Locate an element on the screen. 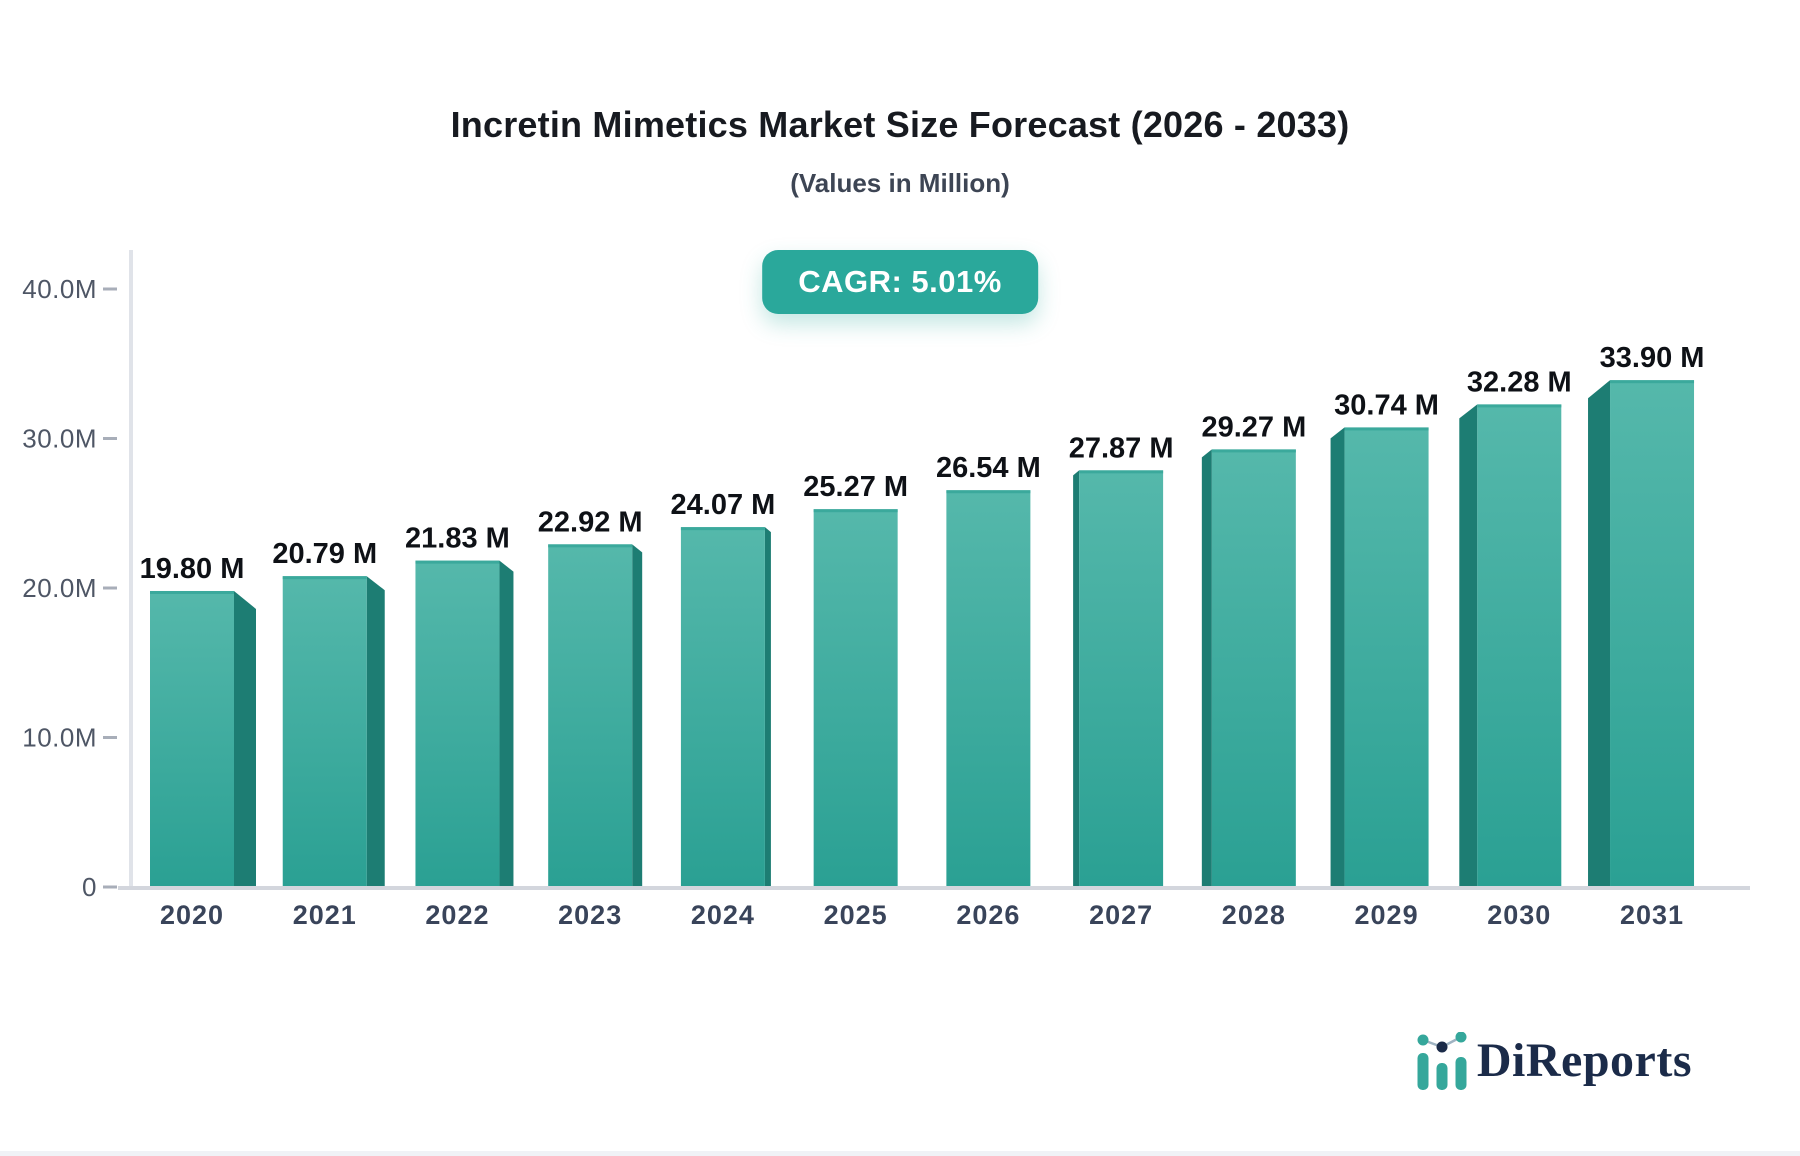  bar-value-label: 20.79 M is located at coordinates (324, 554).